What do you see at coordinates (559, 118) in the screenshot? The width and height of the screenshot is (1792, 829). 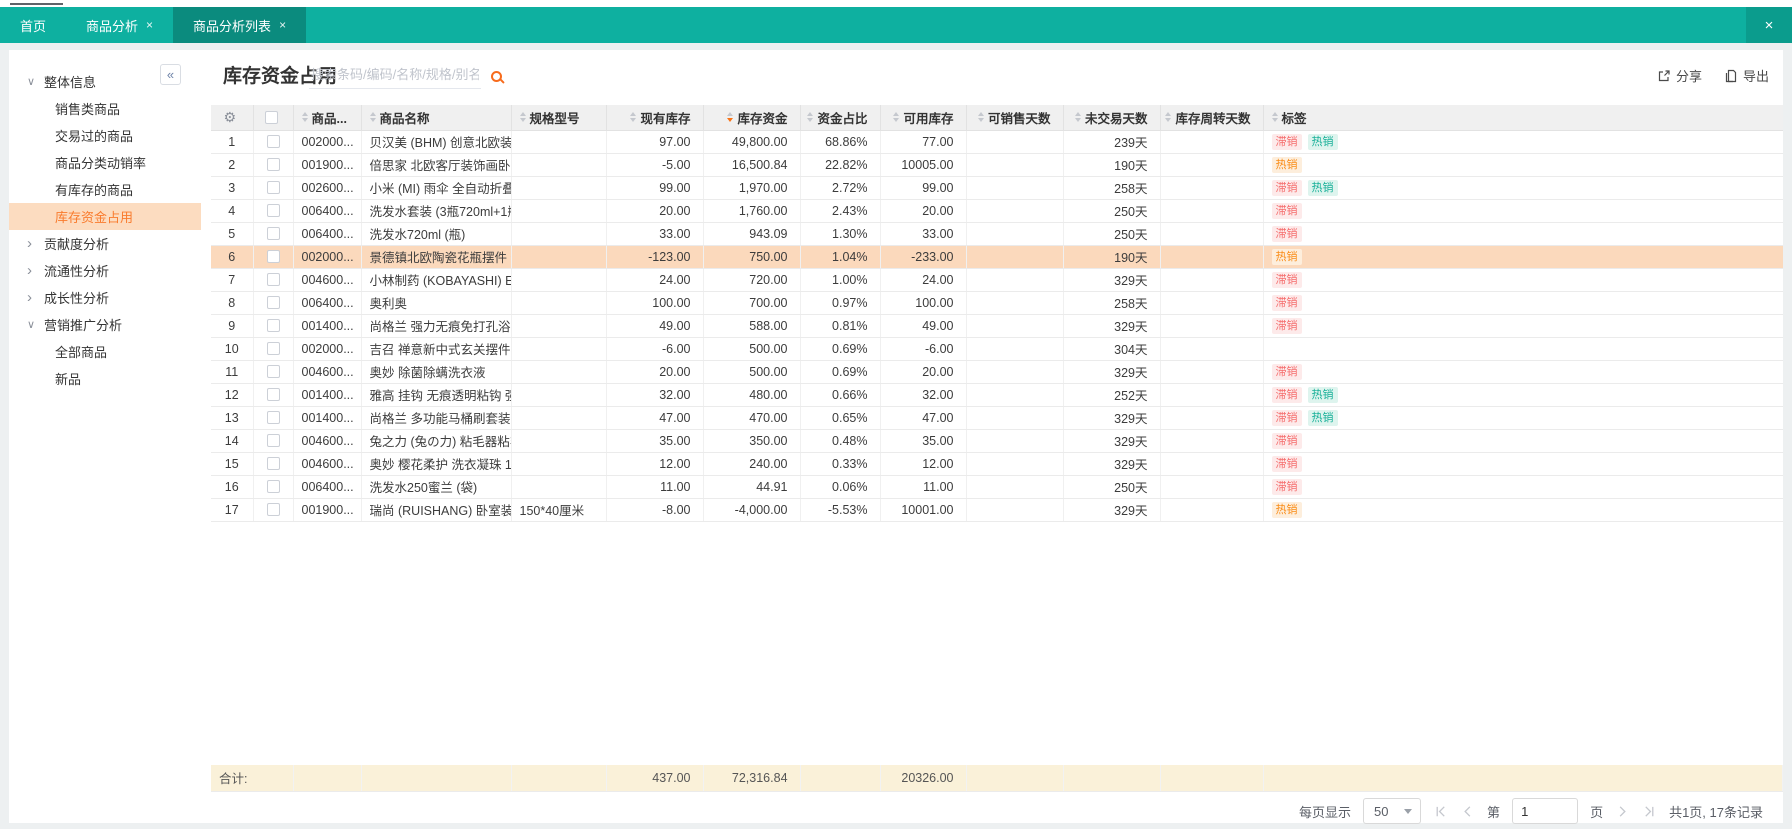 I see `column-header-spec: 规格型号` at bounding box center [559, 118].